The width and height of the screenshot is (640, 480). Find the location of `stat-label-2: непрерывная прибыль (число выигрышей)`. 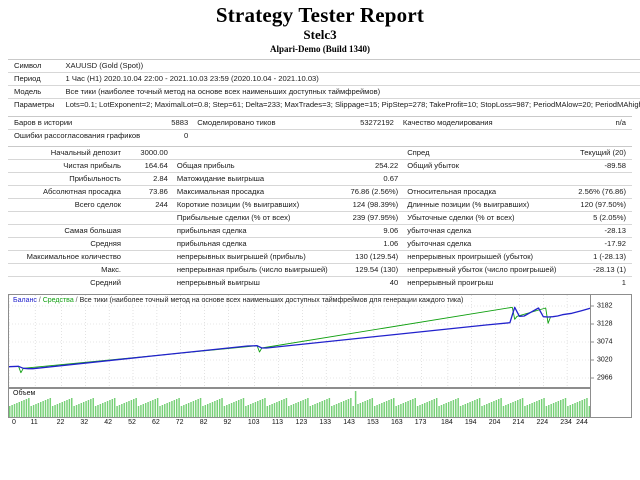

stat-label-2: непрерывная прибыль (число выигрышей) is located at coordinates (250, 269).